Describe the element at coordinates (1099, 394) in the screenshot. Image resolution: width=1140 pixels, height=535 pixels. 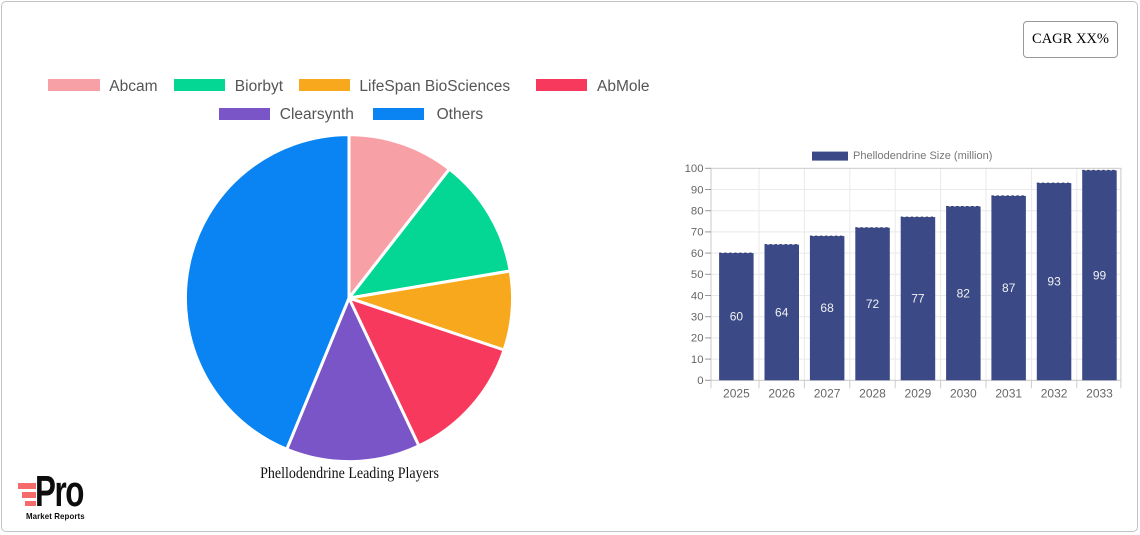
I see `svg-text: 2033` at that location.